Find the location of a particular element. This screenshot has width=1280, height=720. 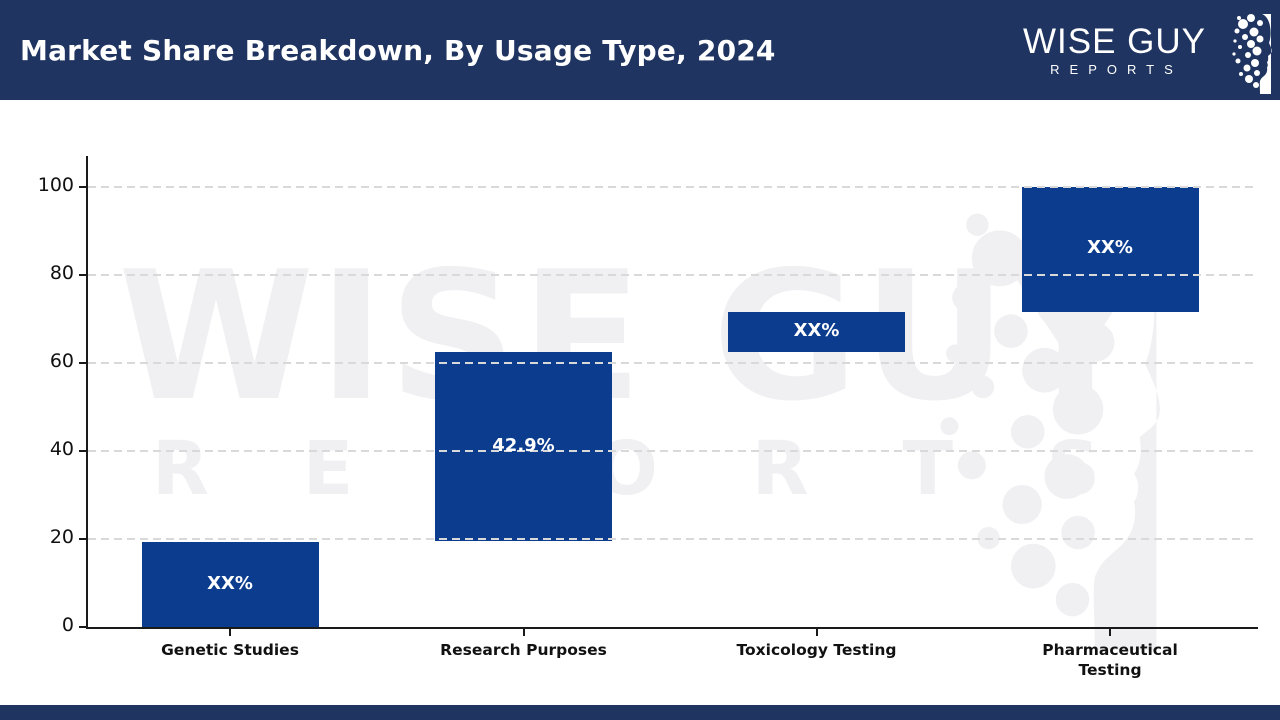

x-category-label-2: Research Purposes is located at coordinates (524, 650).